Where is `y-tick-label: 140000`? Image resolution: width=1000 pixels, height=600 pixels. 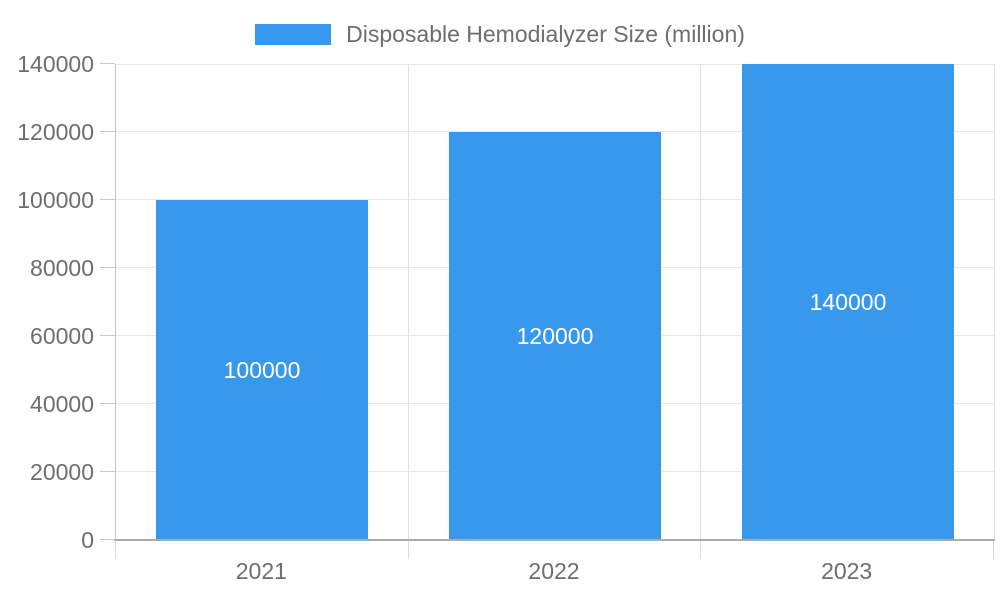 y-tick-label: 140000 is located at coordinates (55, 64).